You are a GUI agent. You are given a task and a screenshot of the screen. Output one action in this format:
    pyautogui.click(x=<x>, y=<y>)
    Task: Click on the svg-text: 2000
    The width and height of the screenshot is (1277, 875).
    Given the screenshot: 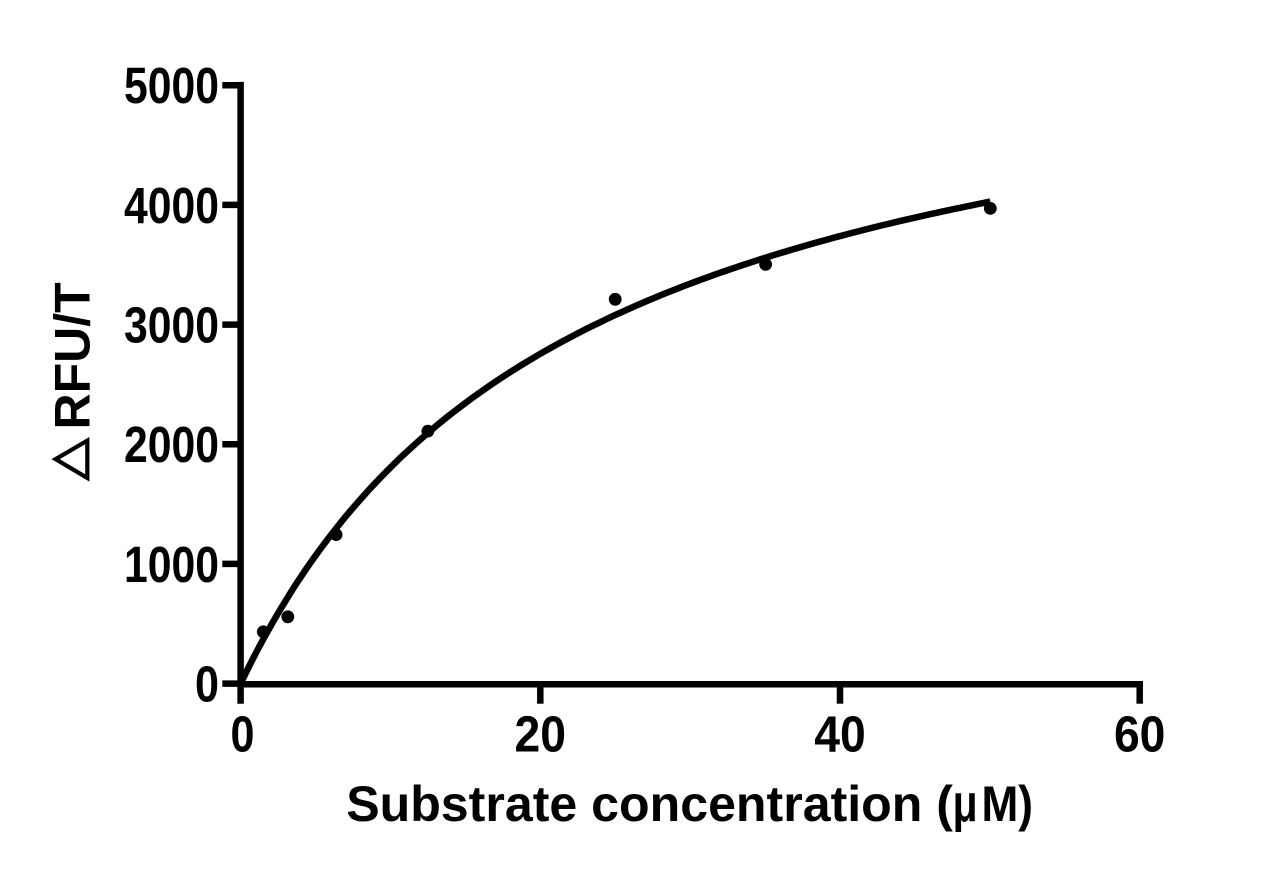 What is the action you would take?
    pyautogui.click(x=171, y=444)
    